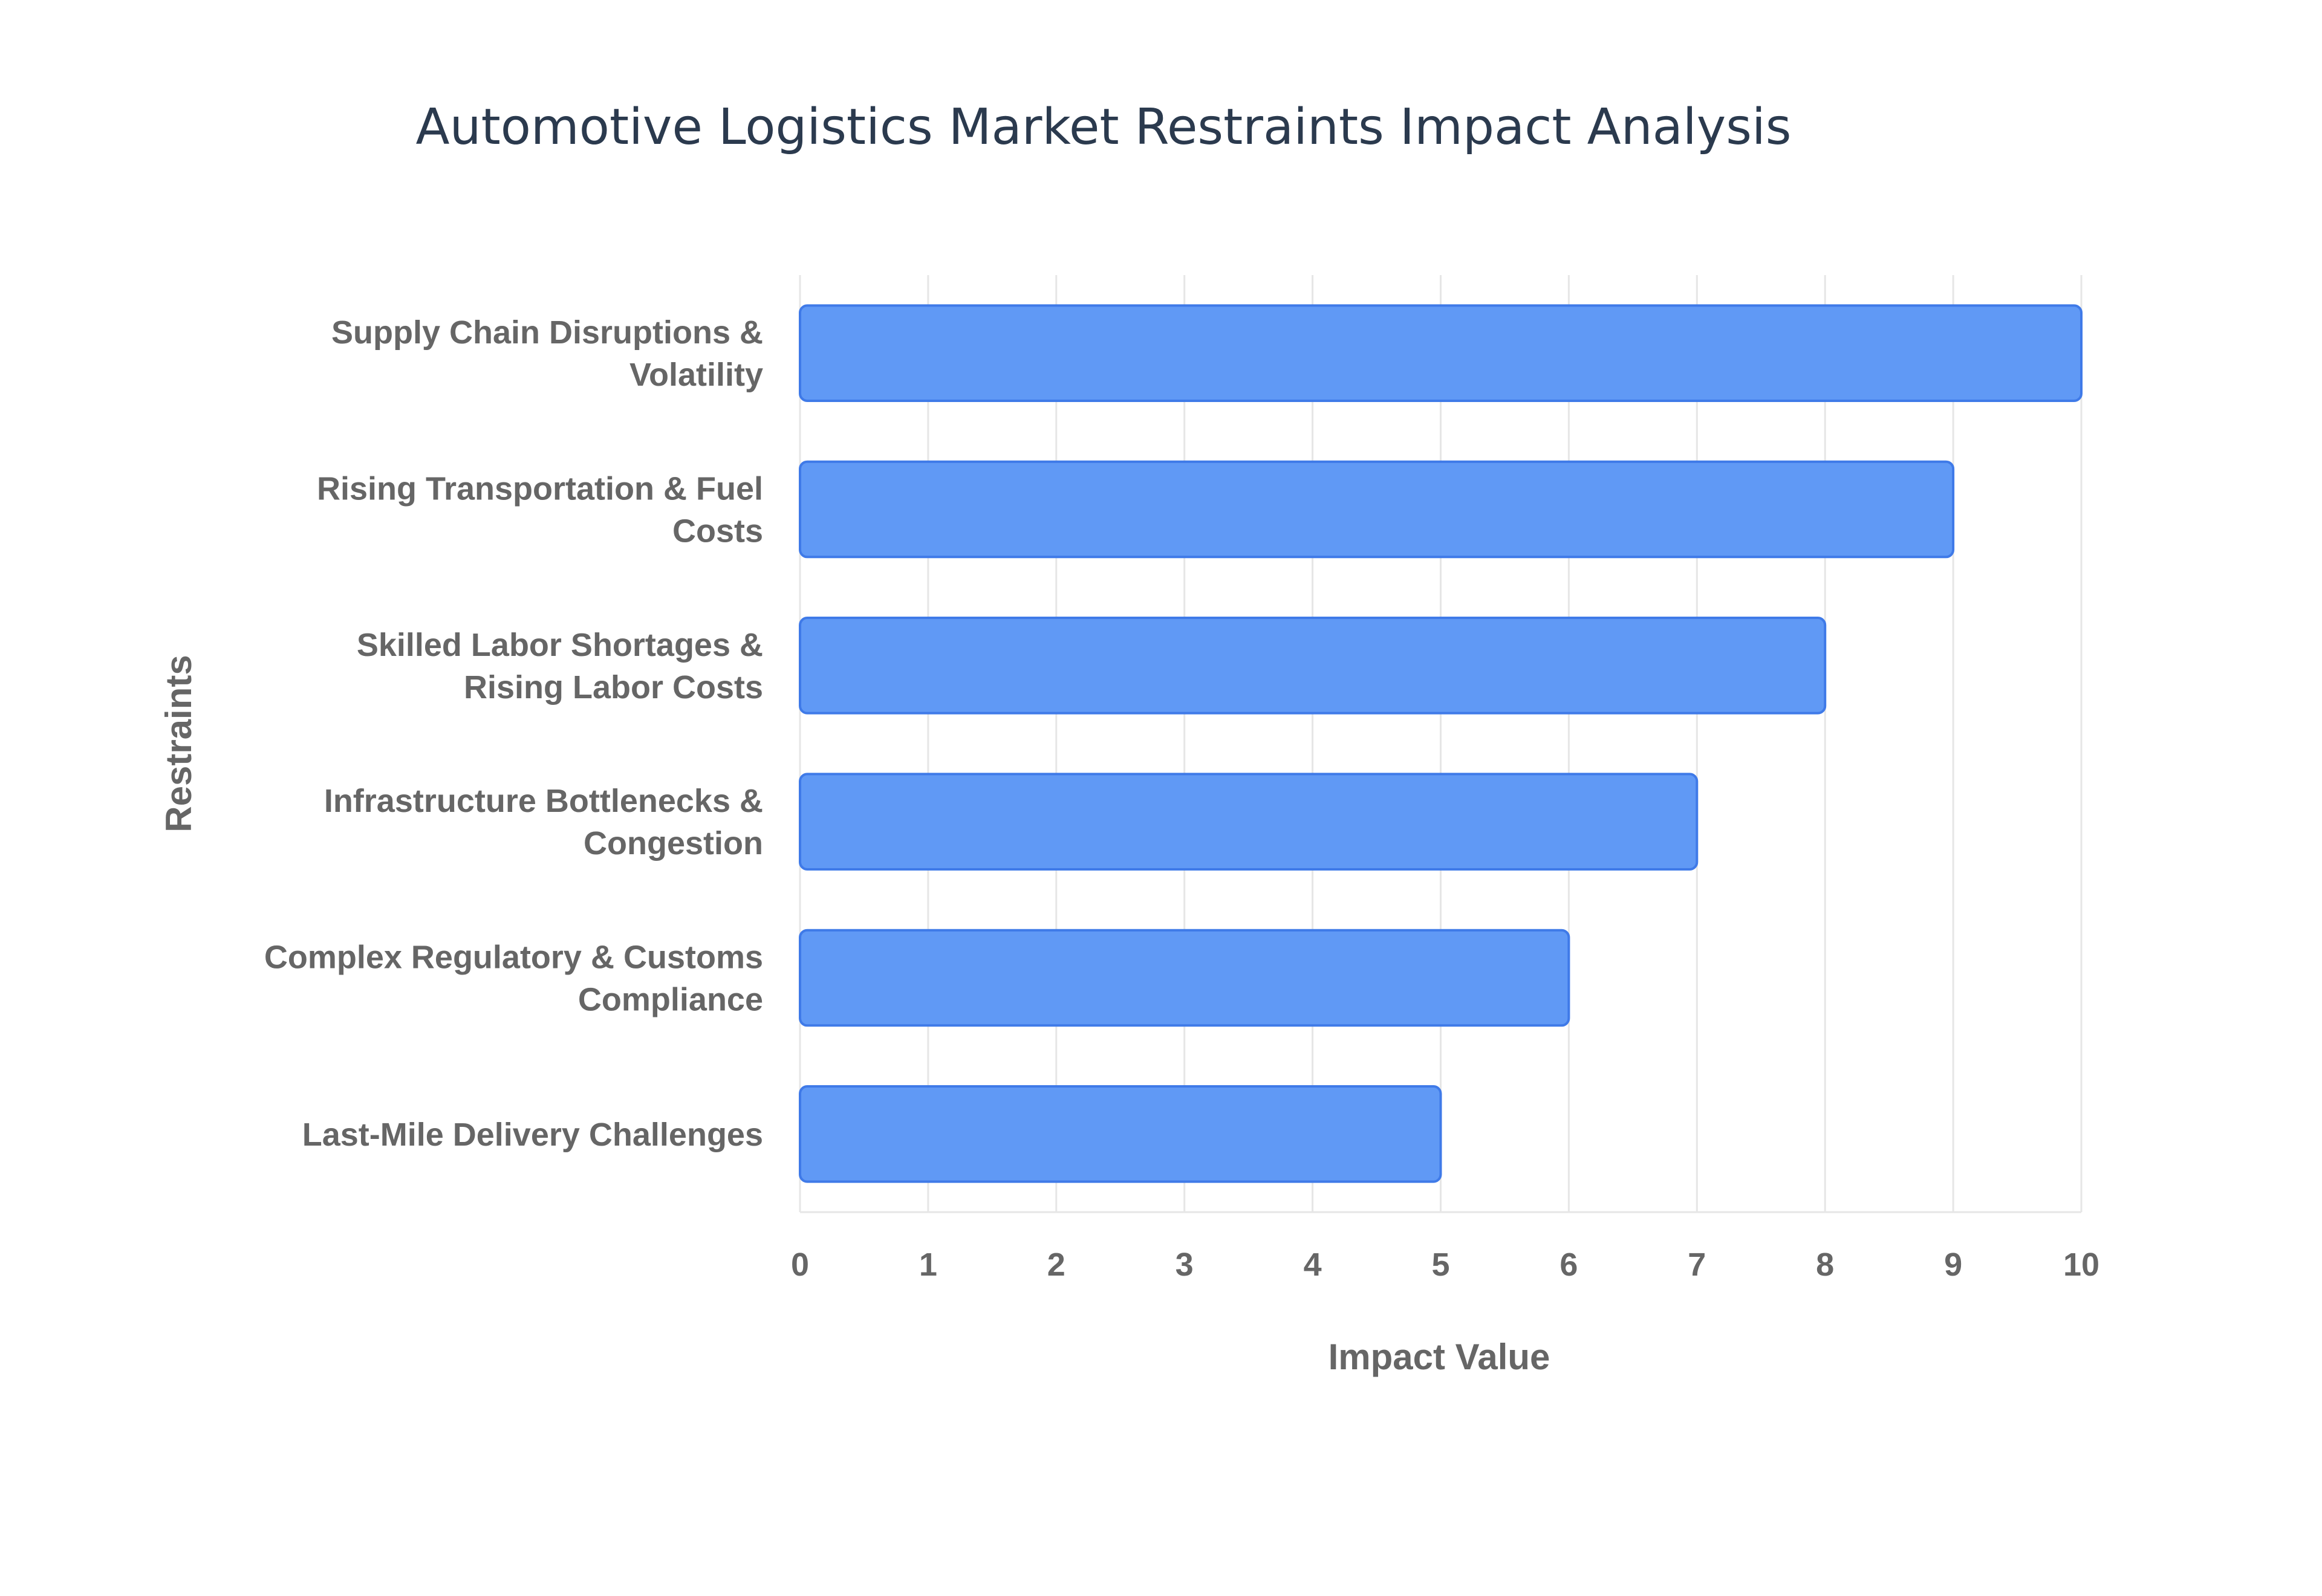 The height and width of the screenshot is (1596, 2322). Describe the element at coordinates (2081, 1265) in the screenshot. I see `x-tick-label: 10` at that location.